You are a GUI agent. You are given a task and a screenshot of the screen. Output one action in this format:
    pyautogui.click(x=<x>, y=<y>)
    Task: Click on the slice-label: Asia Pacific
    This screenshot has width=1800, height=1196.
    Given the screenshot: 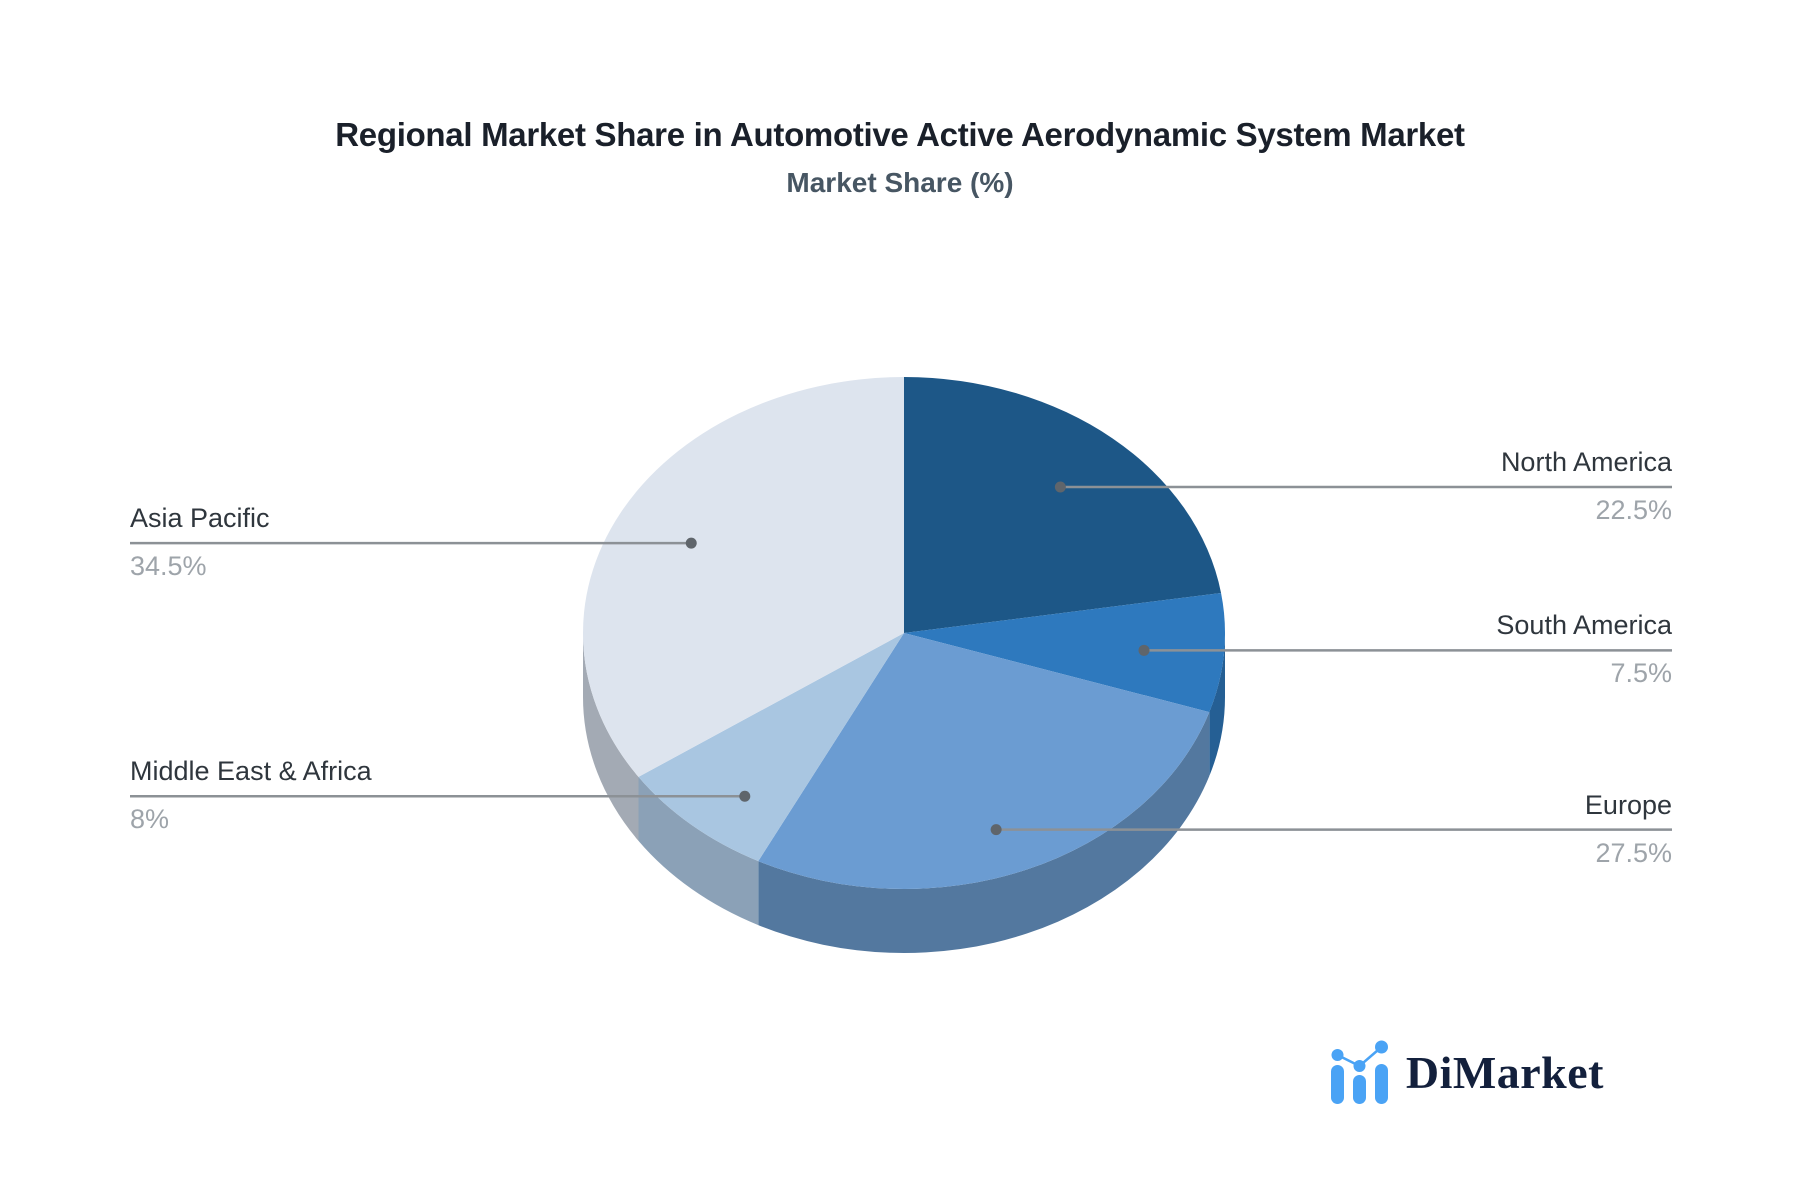 What is the action you would take?
    pyautogui.click(x=200, y=518)
    